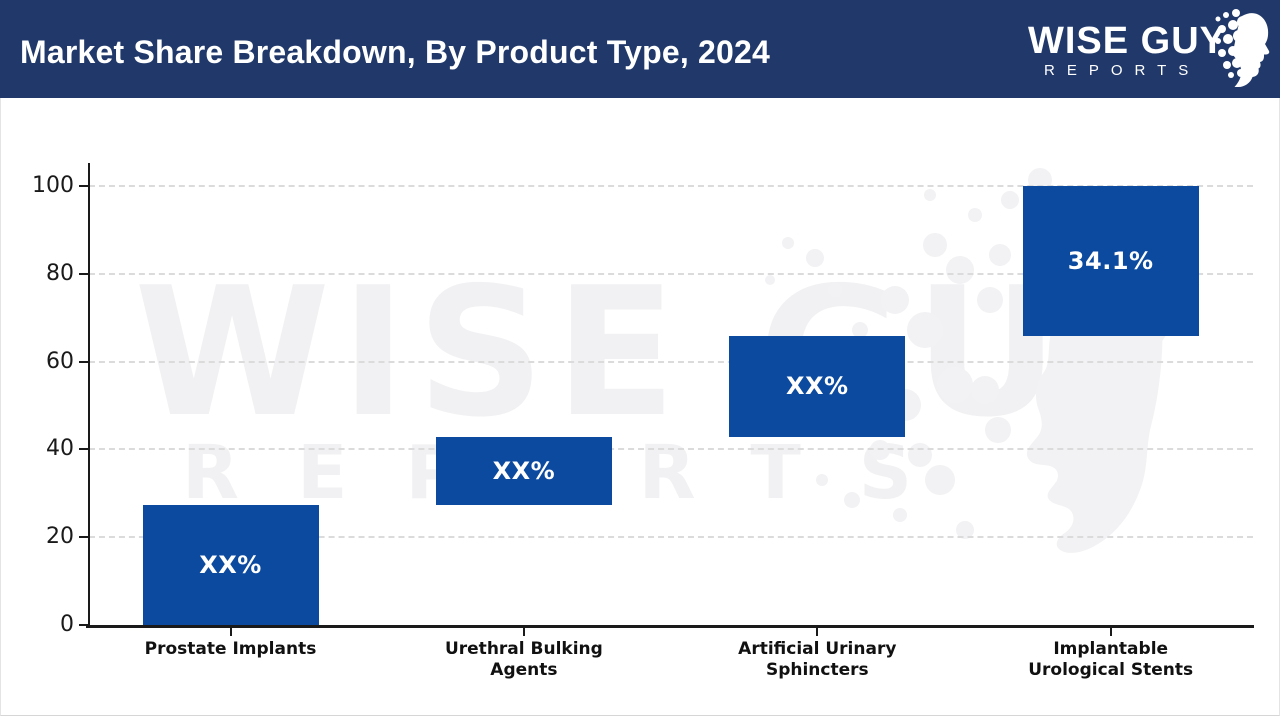 Image resolution: width=1280 pixels, height=720 pixels. I want to click on wiseguy-logo: WISE GUY REPORTS, so click(1149, 49).